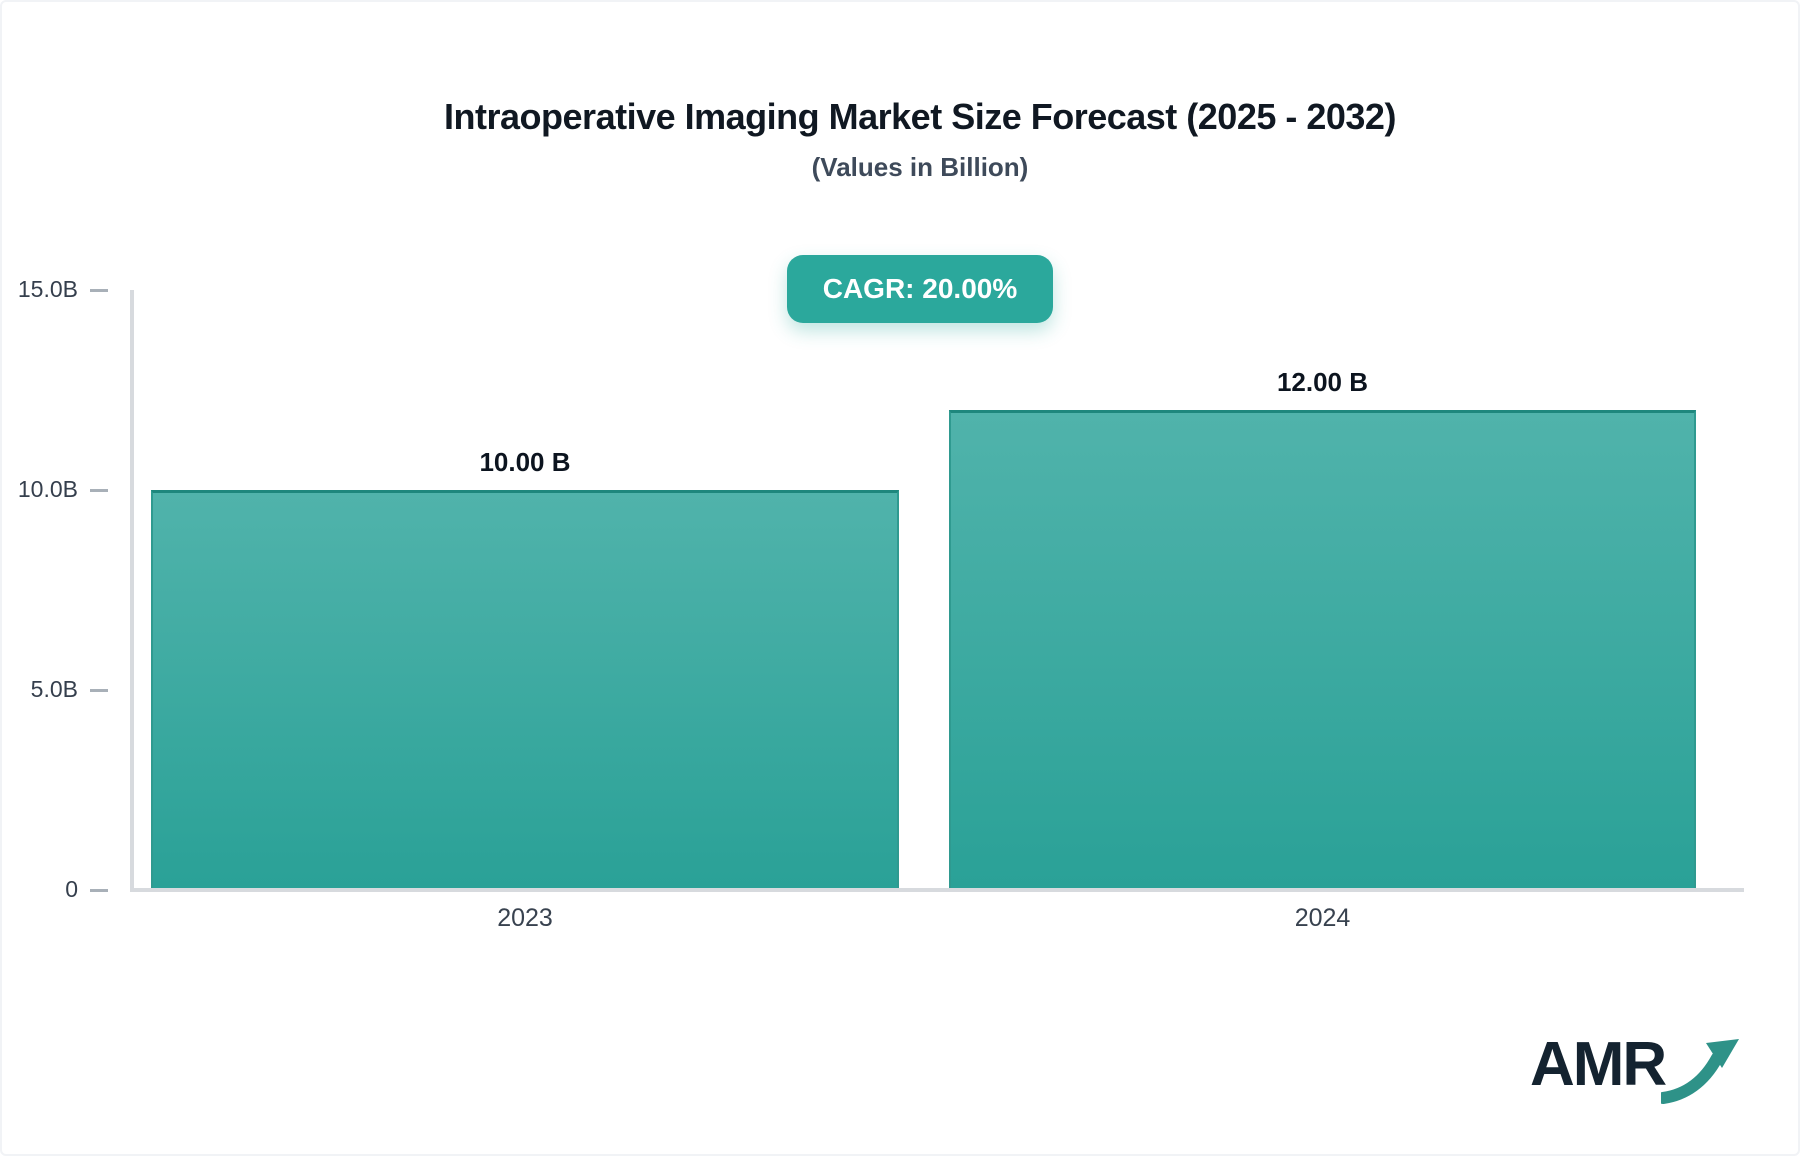 This screenshot has height=1156, width=1800. What do you see at coordinates (132, 590) in the screenshot?
I see `y-axis-line` at bounding box center [132, 590].